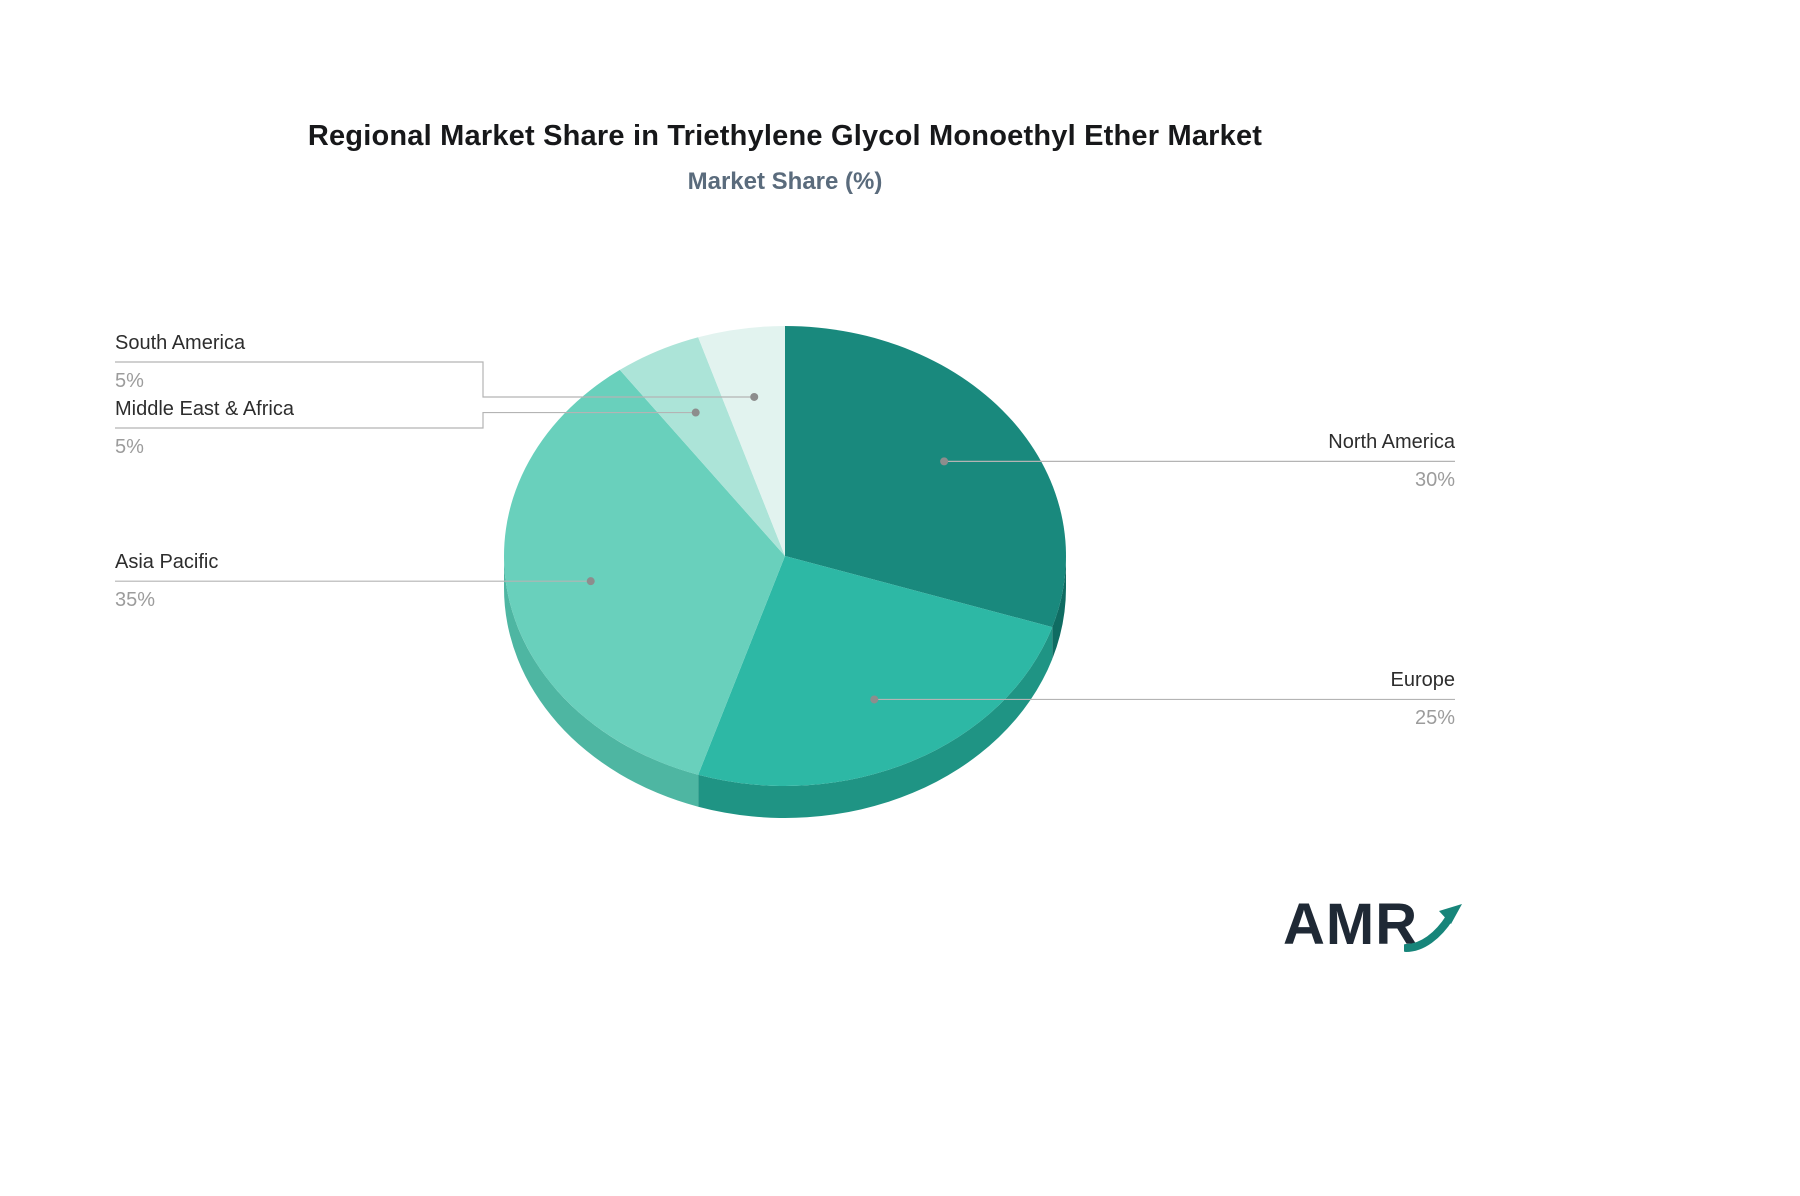 The height and width of the screenshot is (1196, 1800). Describe the element at coordinates (785, 181) in the screenshot. I see `chart-subtitle: Market Share (%)` at that location.